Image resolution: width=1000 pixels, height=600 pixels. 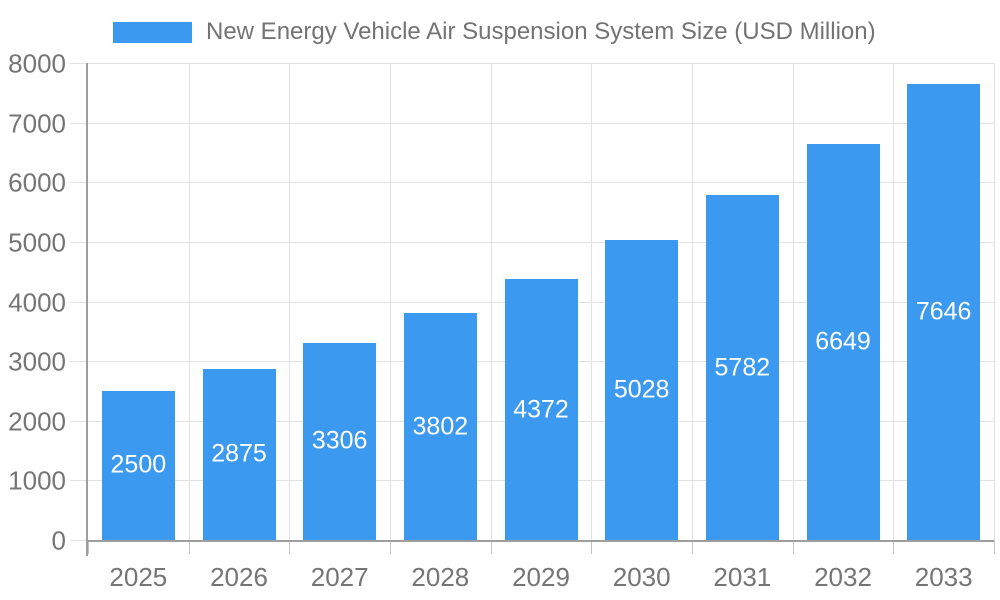 I want to click on y-axis-label: 0, so click(x=58, y=540).